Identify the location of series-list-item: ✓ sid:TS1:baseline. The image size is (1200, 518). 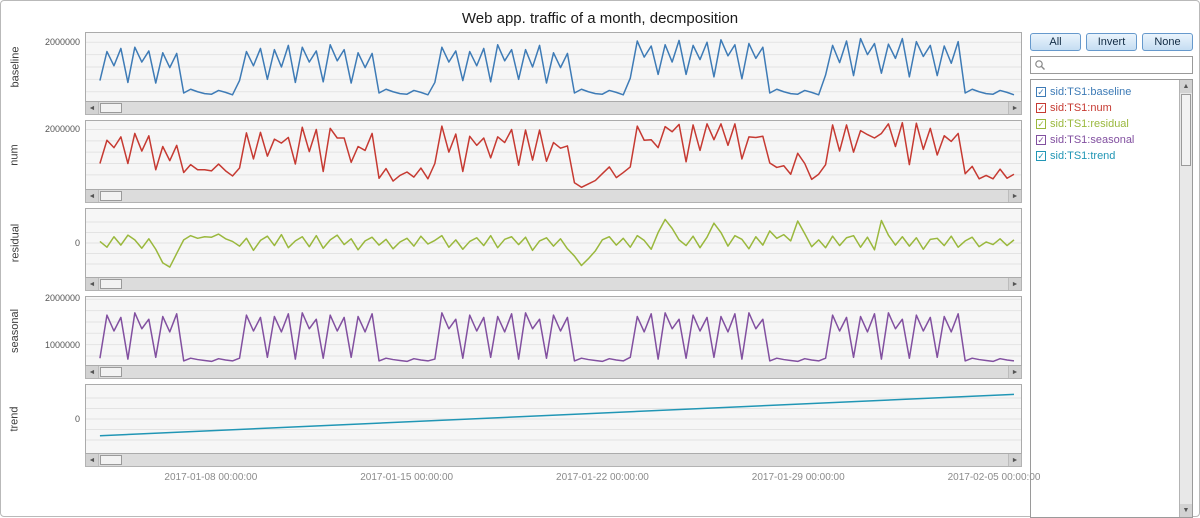
(1105, 92).